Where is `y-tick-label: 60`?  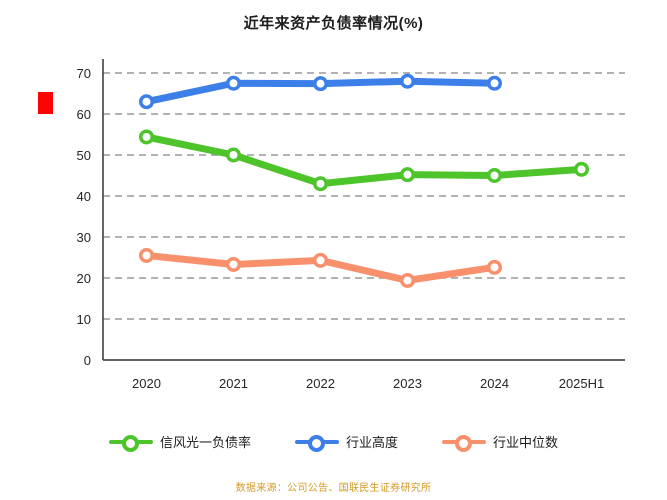 y-tick-label: 60 is located at coordinates (84, 114).